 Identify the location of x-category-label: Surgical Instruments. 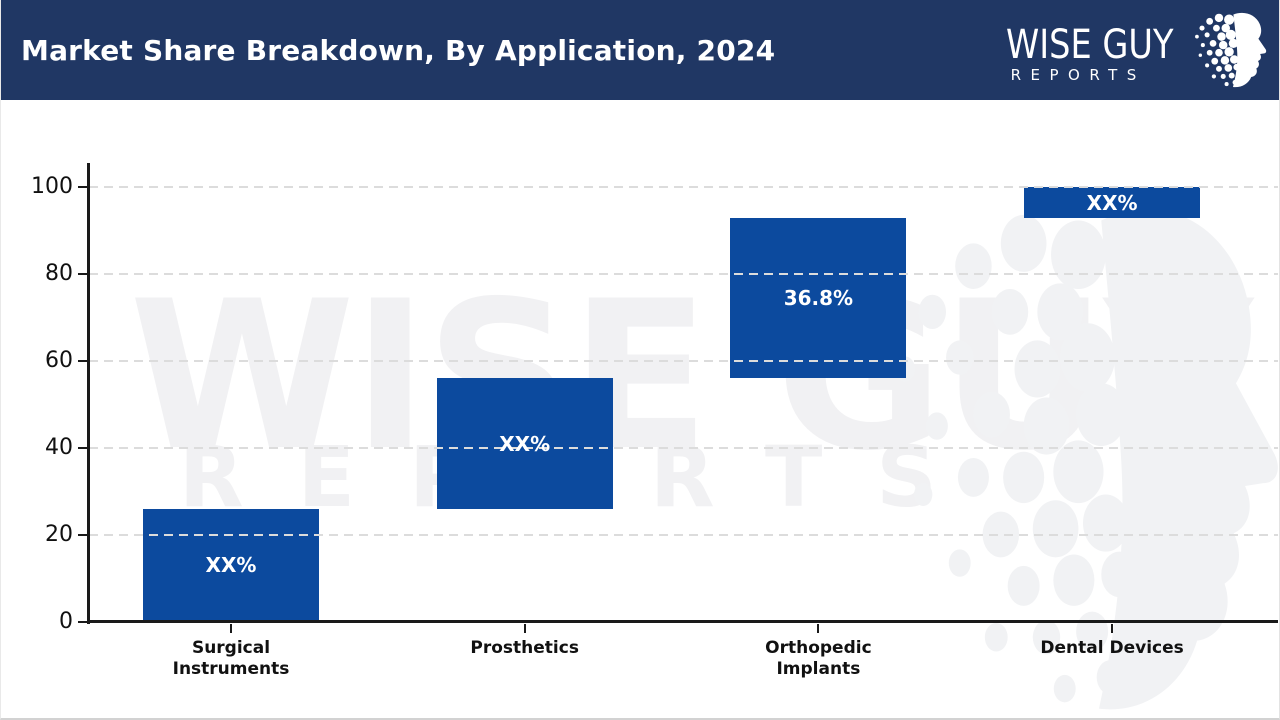
(231, 658).